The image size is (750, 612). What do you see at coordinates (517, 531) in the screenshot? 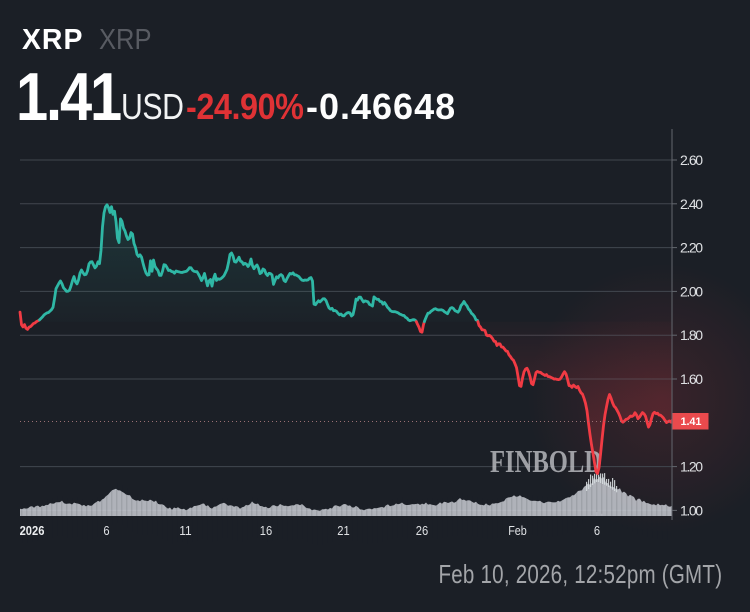
I see `svg-text: Feb` at bounding box center [517, 531].